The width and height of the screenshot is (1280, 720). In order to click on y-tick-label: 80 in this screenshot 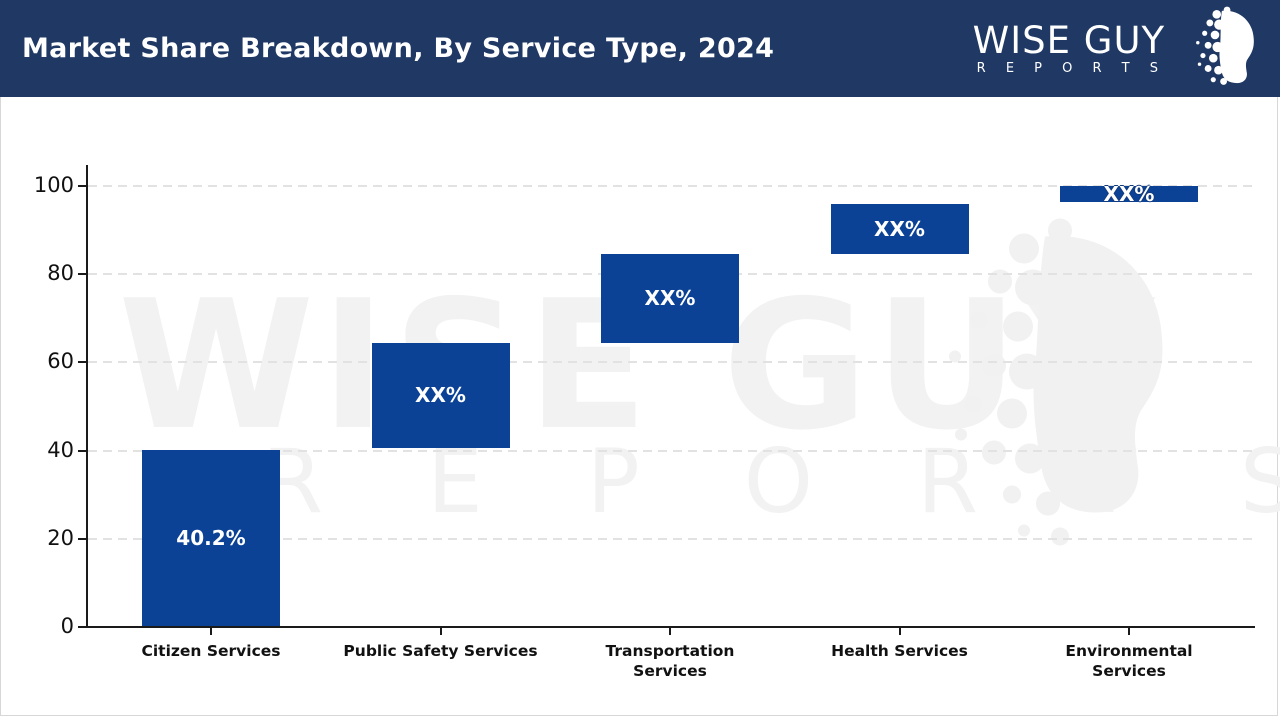, I will do `click(60, 273)`.